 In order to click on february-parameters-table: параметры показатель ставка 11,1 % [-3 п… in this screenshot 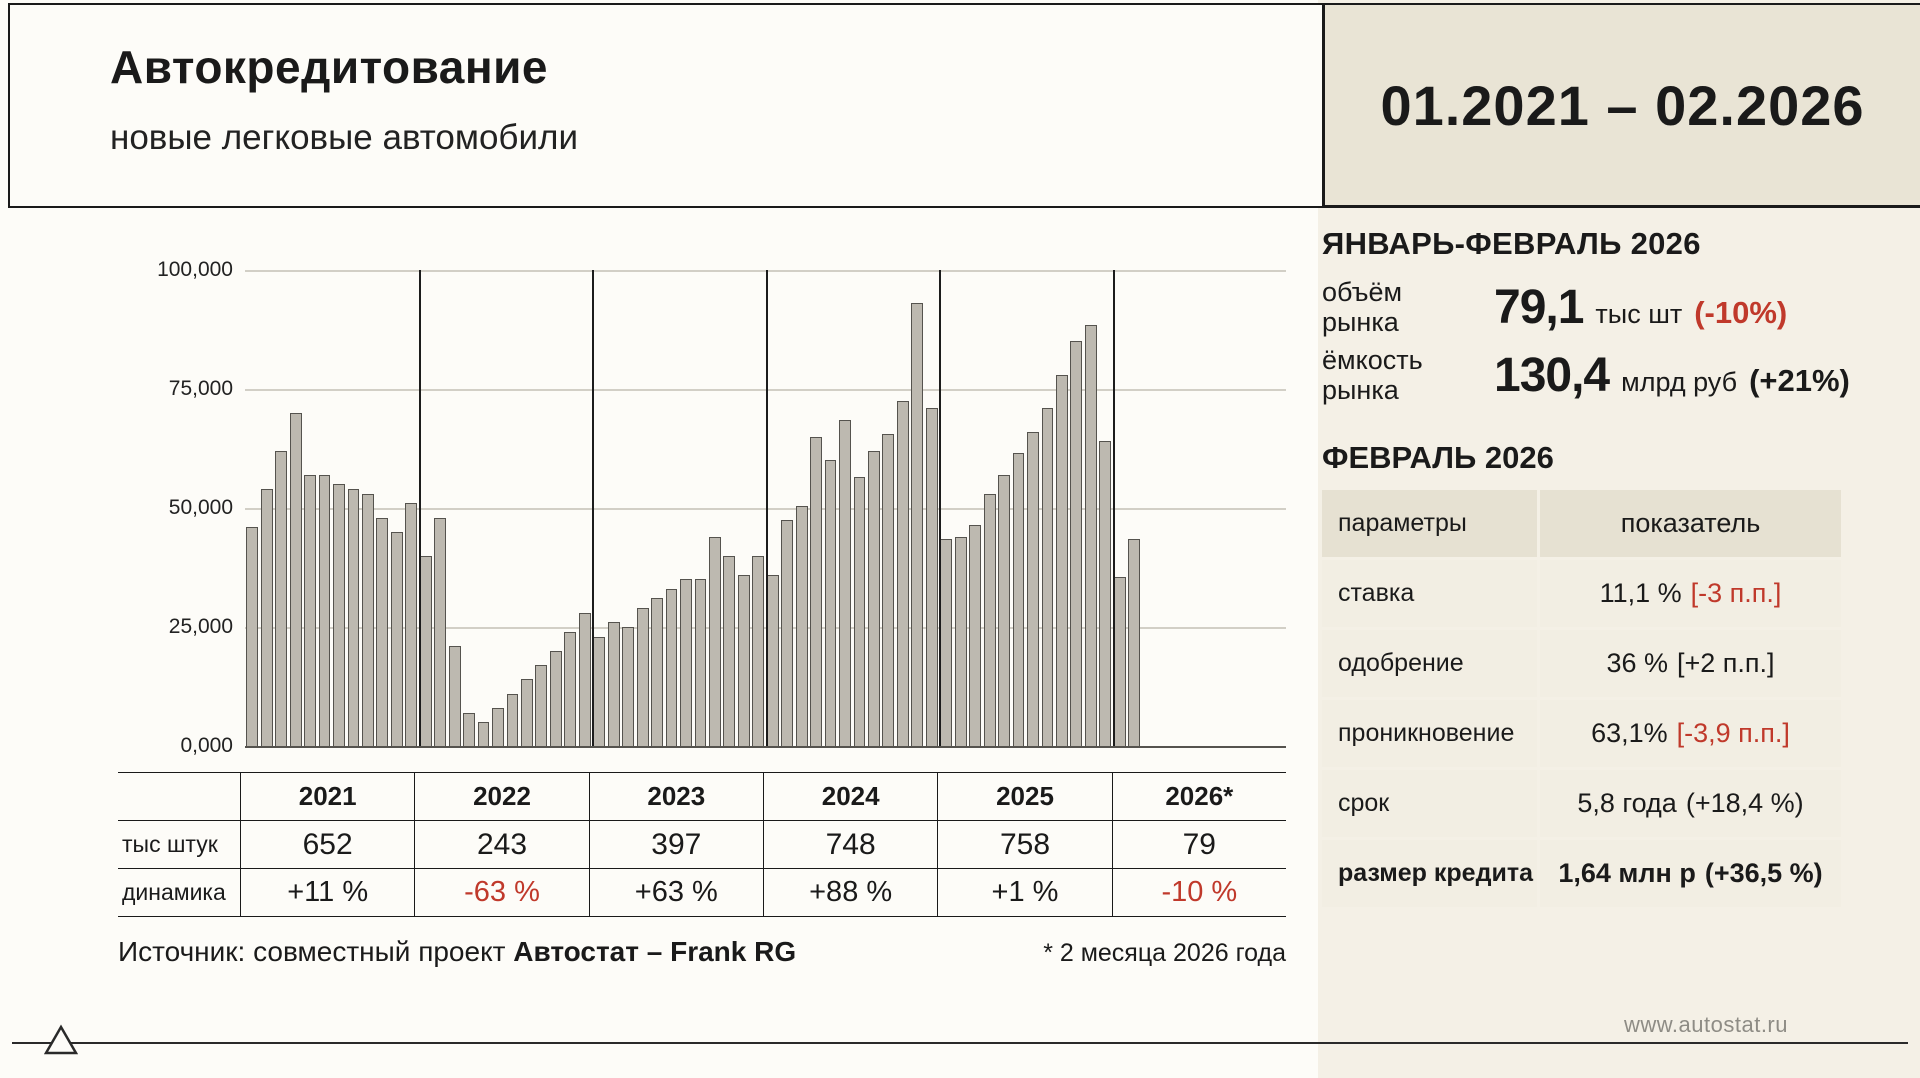, I will do `click(1594, 698)`.